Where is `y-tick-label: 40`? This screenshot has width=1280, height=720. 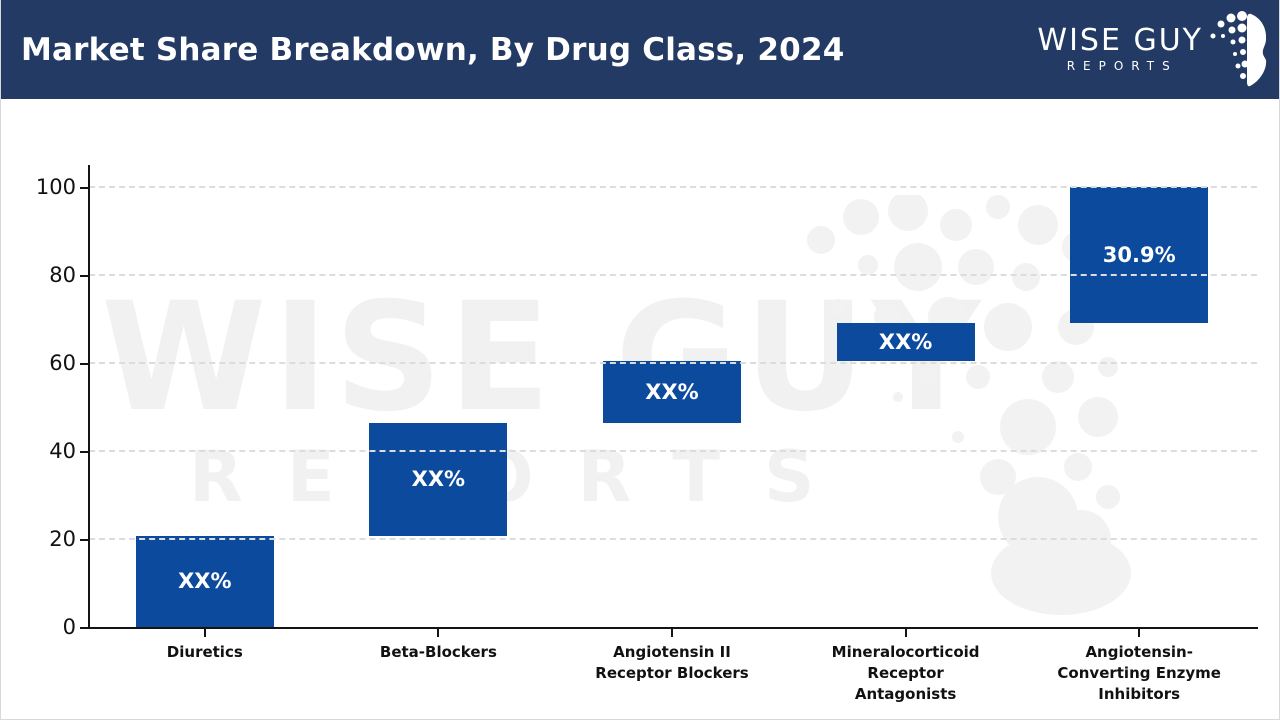
y-tick-label: 40 is located at coordinates (62, 451).